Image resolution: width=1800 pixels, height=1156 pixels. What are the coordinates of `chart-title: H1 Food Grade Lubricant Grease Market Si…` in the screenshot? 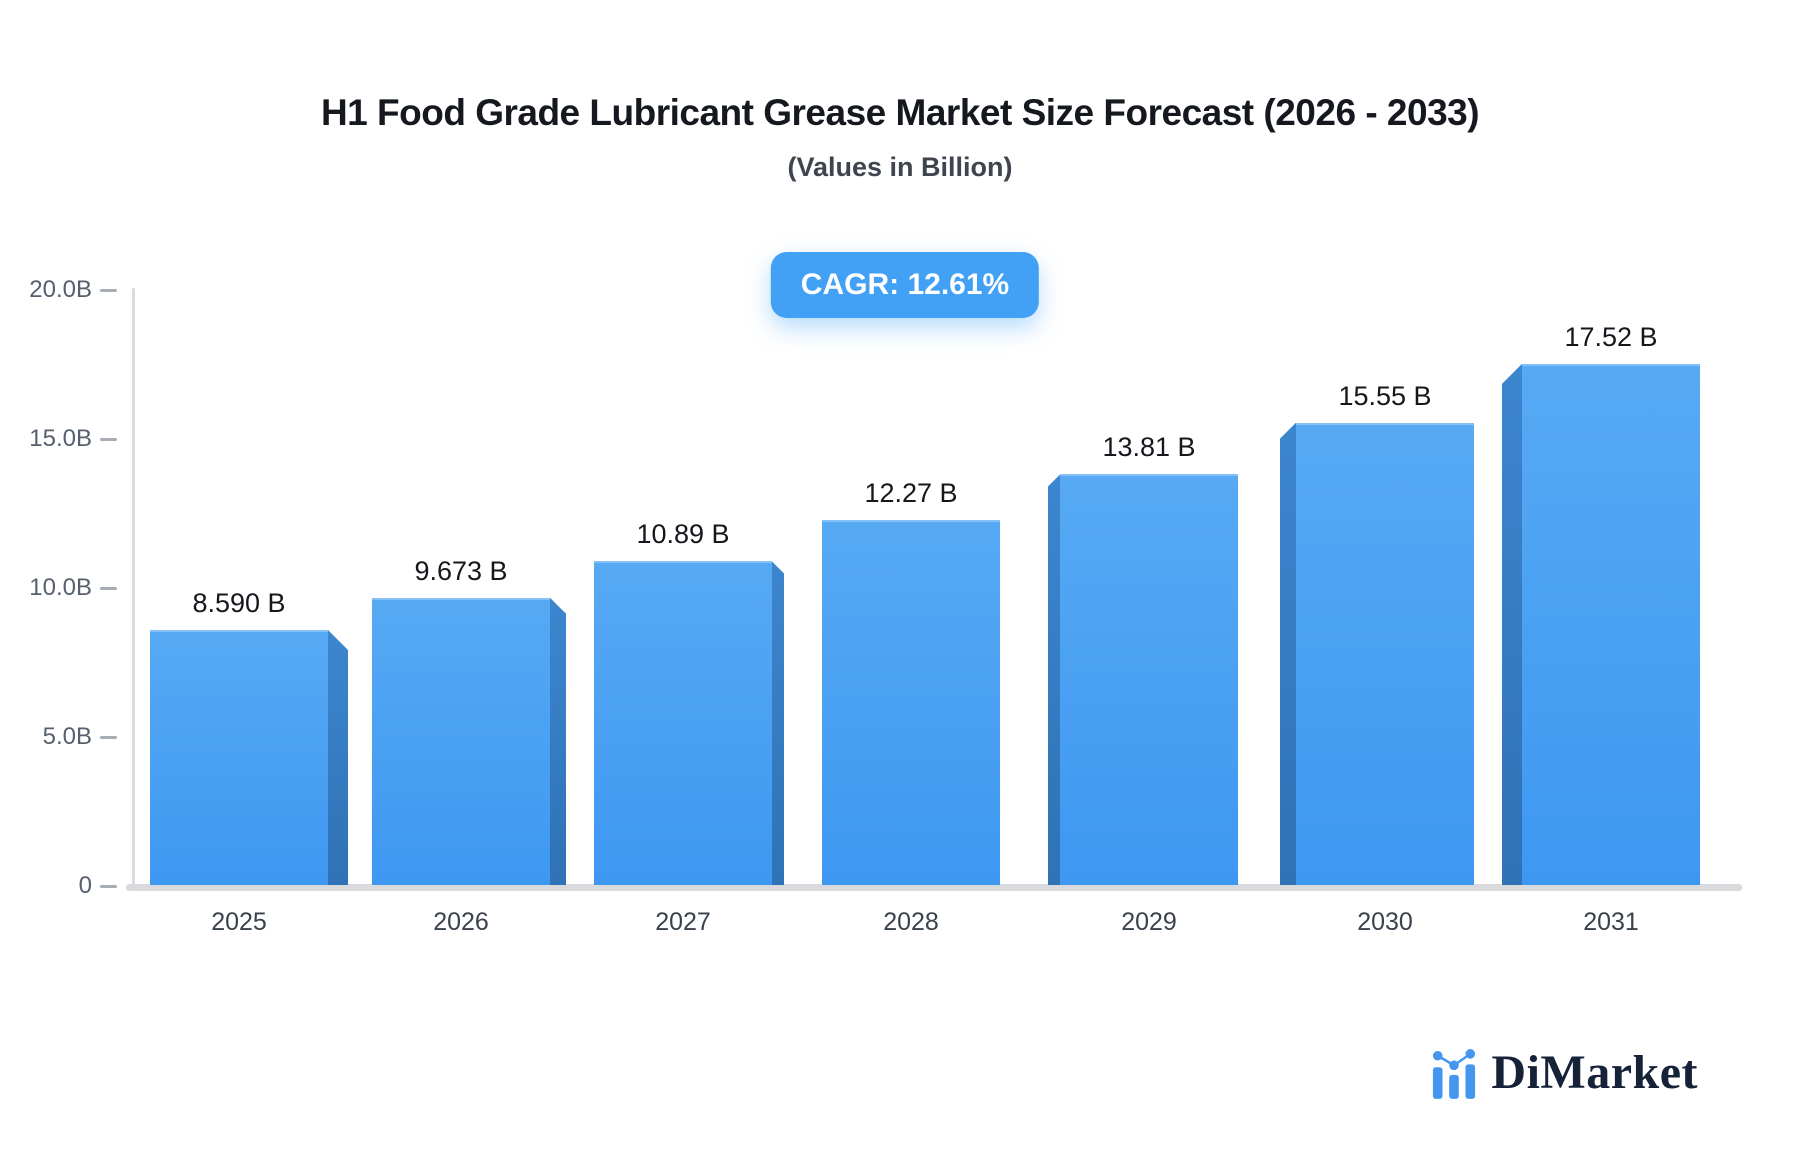 It's located at (900, 112).